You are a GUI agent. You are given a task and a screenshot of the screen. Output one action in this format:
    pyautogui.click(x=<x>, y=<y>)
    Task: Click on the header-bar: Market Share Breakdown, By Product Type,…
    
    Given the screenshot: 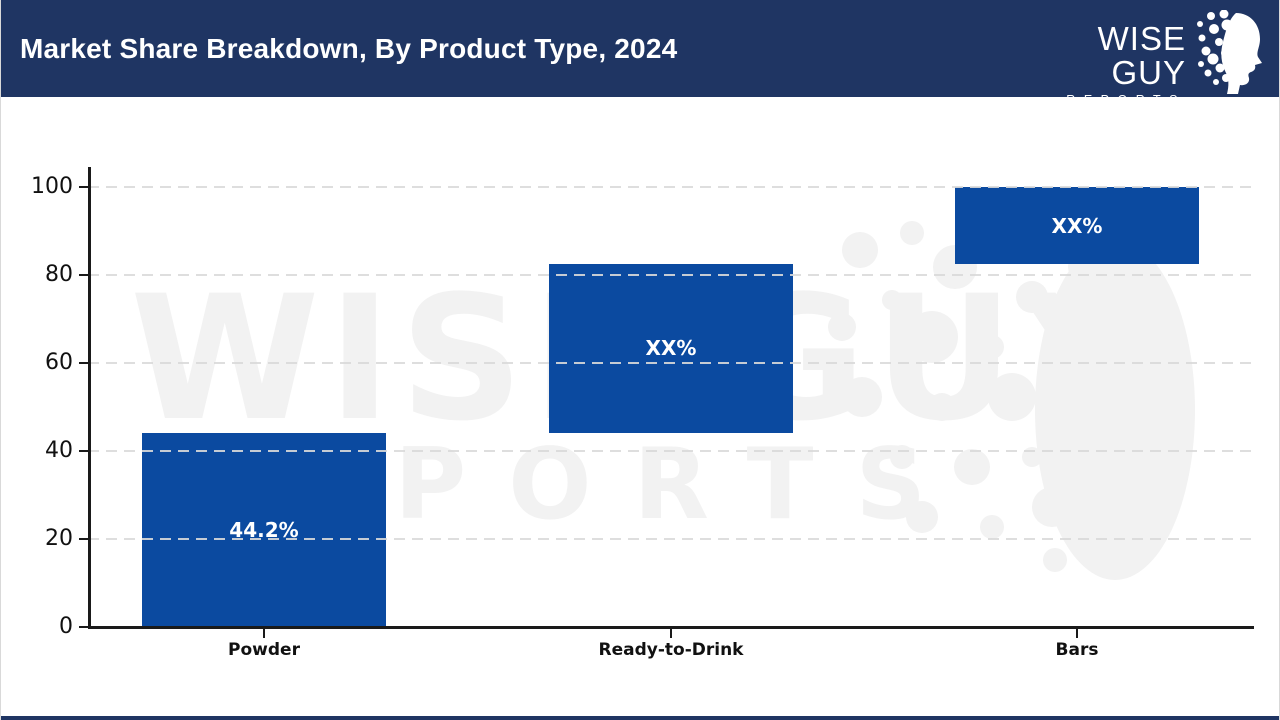 What is the action you would take?
    pyautogui.click(x=640, y=53)
    